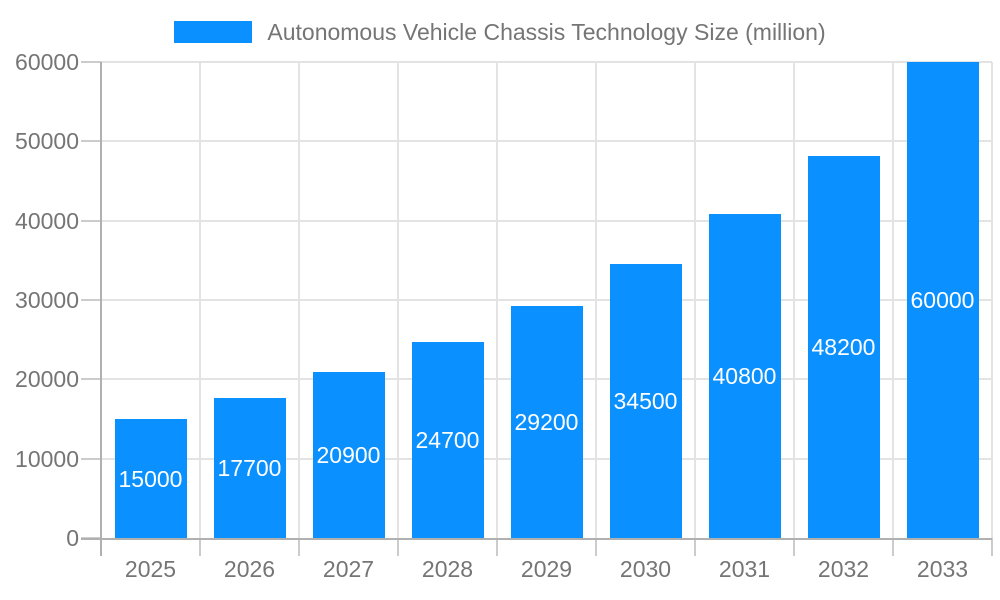 This screenshot has height=600, width=1000. What do you see at coordinates (47, 141) in the screenshot?
I see `y-tick-label: 50000` at bounding box center [47, 141].